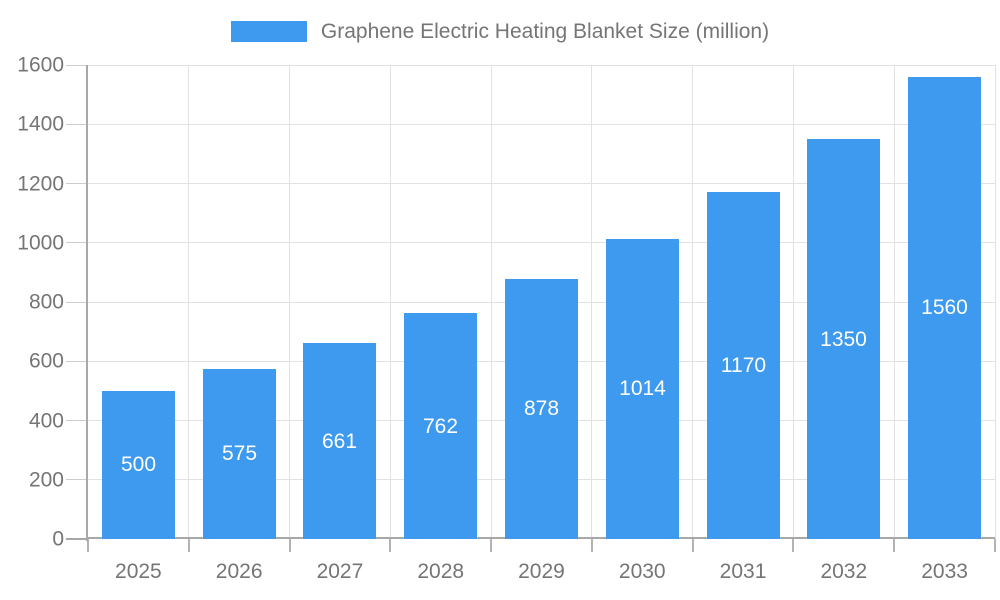  What do you see at coordinates (441, 571) in the screenshot?
I see `x-tick-label: 2028` at bounding box center [441, 571].